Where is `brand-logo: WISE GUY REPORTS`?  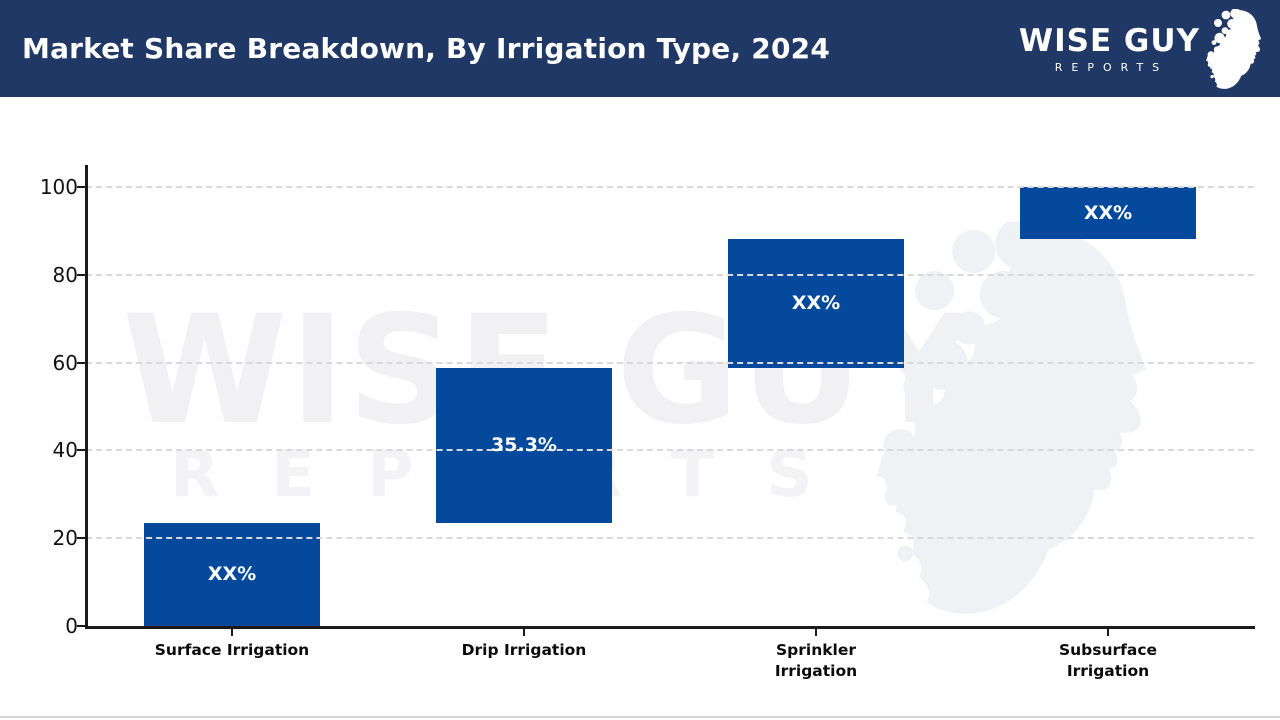 brand-logo: WISE GUY REPORTS is located at coordinates (1142, 50).